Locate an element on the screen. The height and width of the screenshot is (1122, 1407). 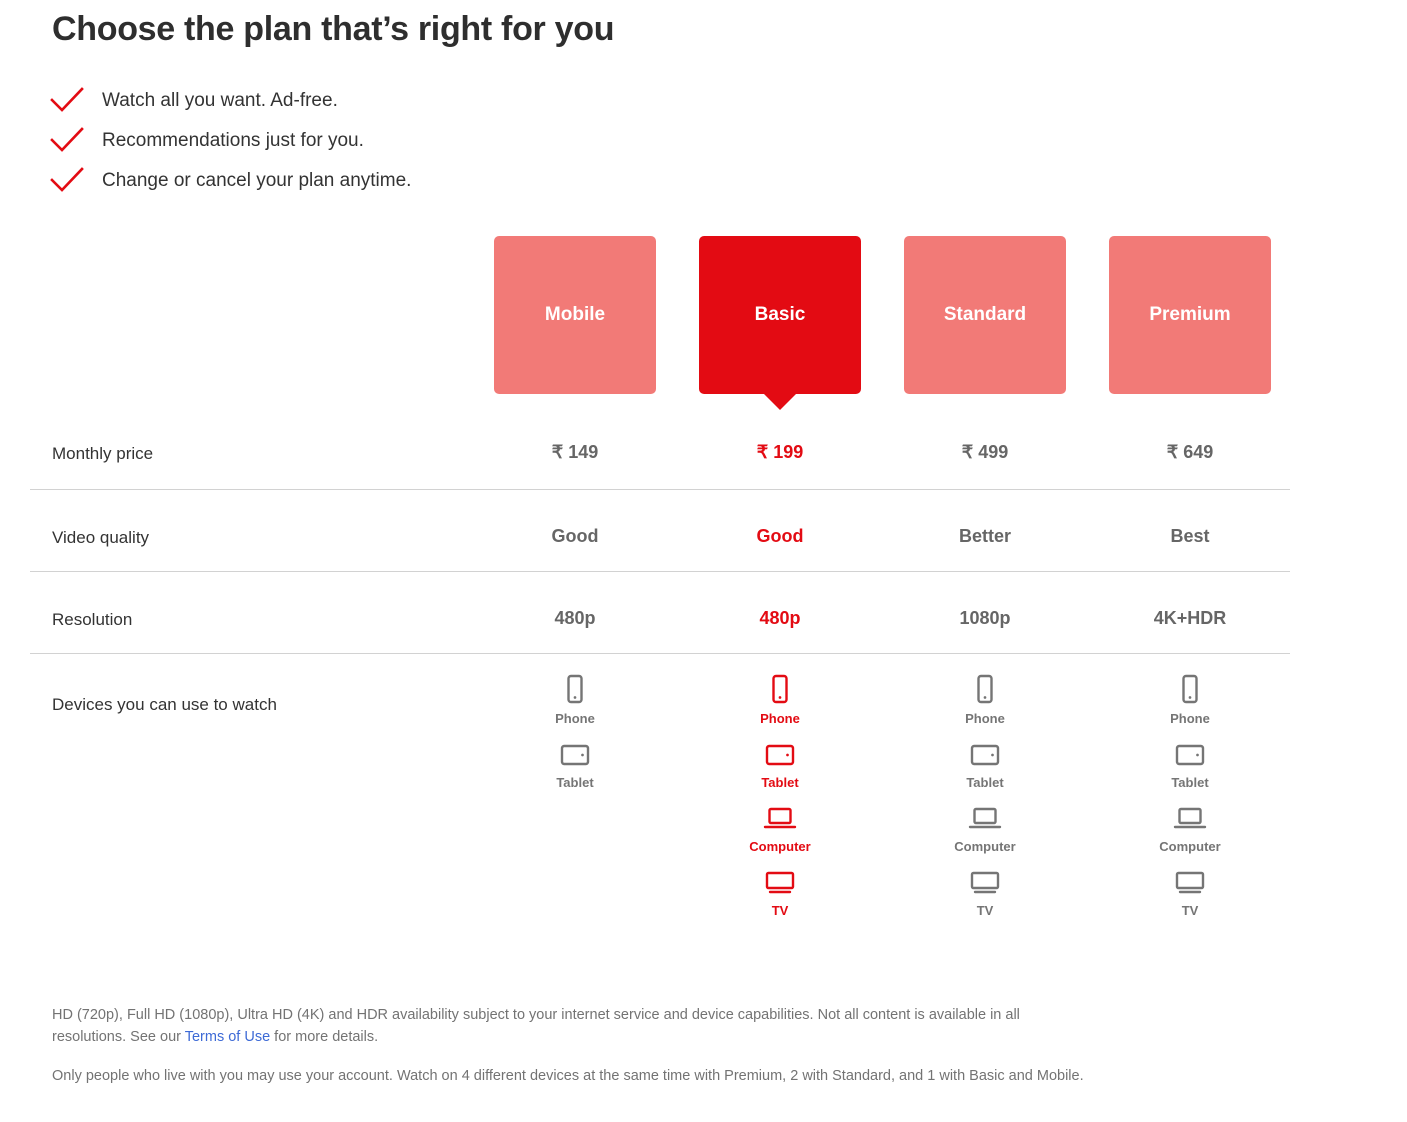
comparison-cell: 1080p is located at coordinates (985, 618).